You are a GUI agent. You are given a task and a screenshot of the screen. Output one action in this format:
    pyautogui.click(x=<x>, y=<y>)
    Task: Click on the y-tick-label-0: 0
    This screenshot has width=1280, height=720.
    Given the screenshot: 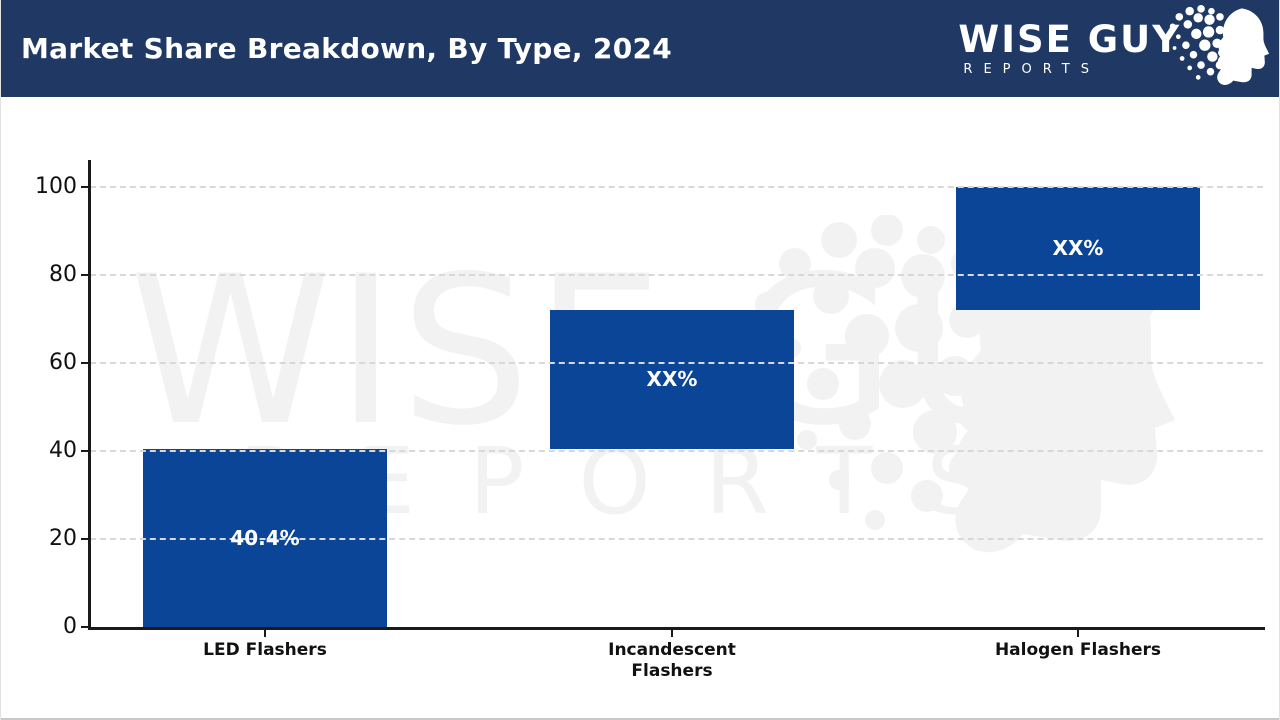 What is the action you would take?
    pyautogui.click(x=70, y=626)
    